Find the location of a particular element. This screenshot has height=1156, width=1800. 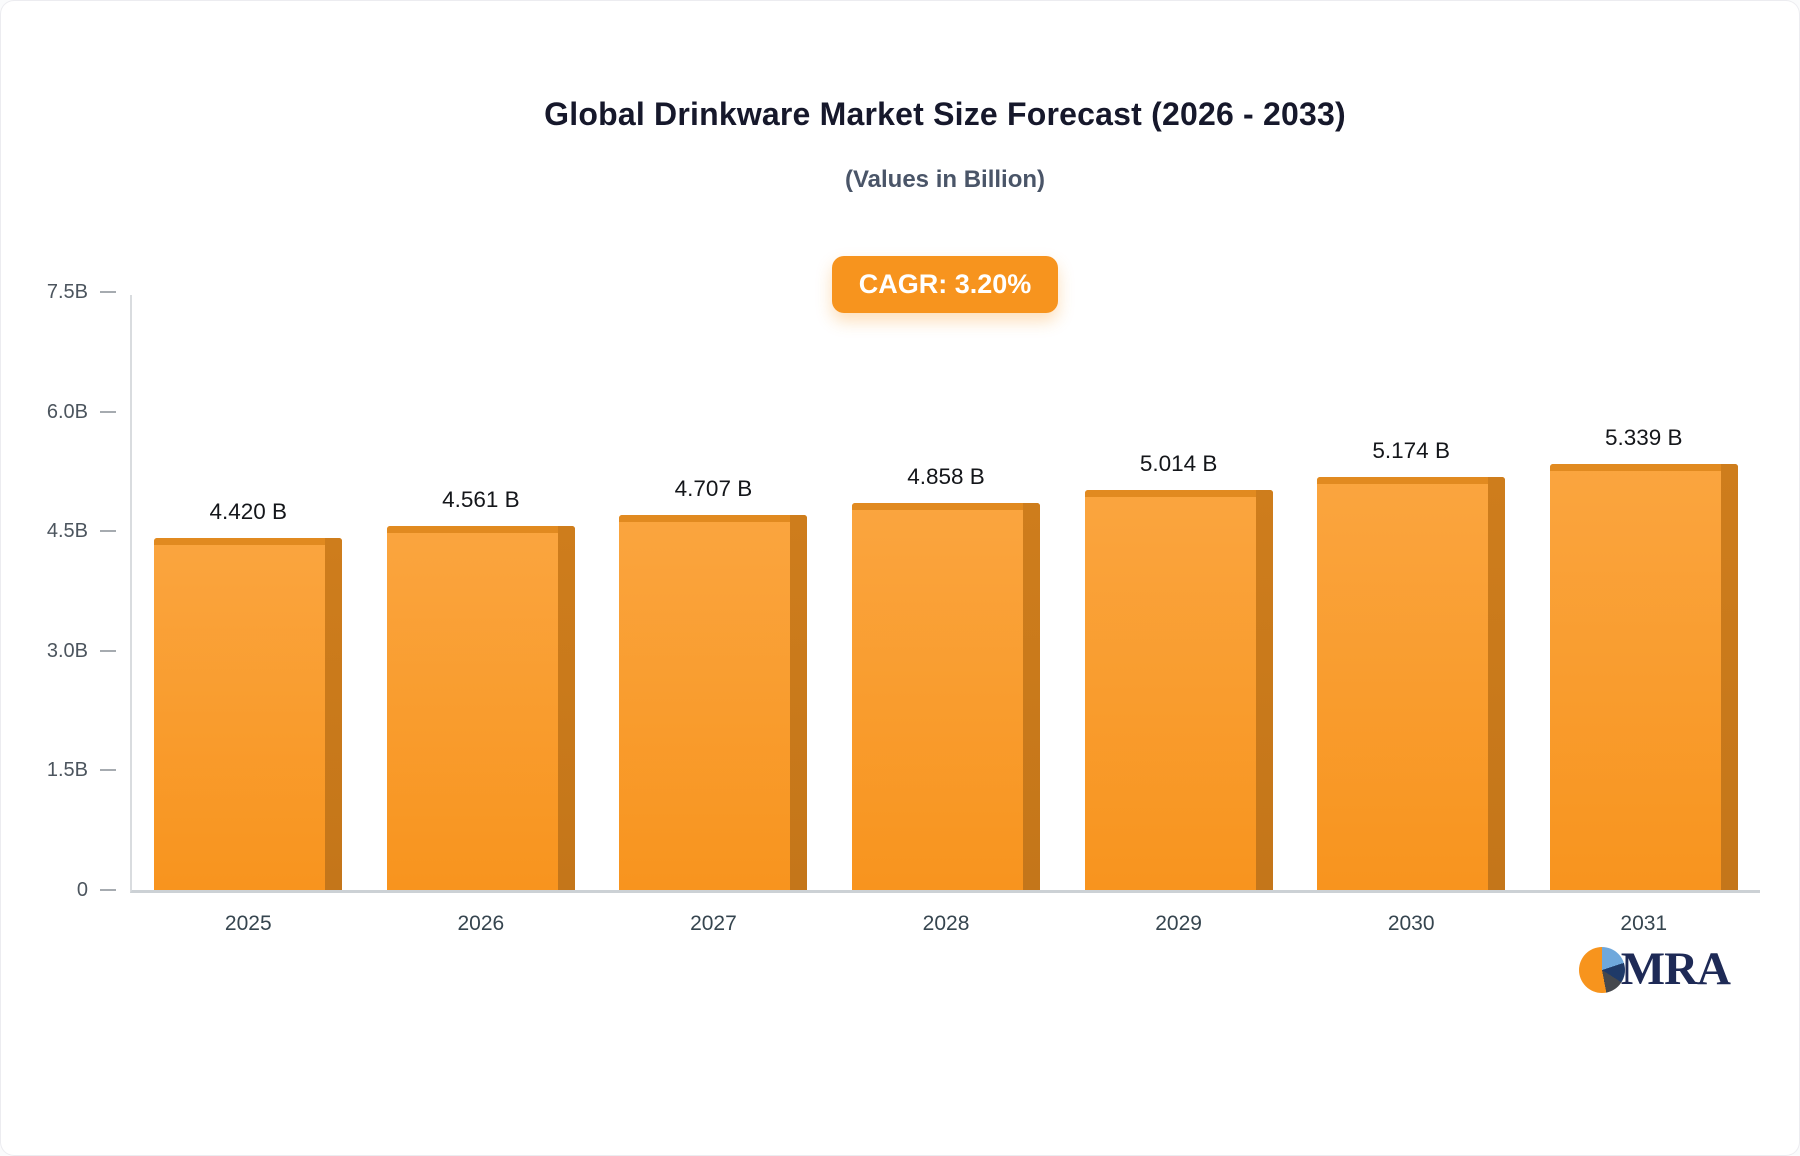

y-axis-tick-label: 7.5B is located at coordinates (67, 292).